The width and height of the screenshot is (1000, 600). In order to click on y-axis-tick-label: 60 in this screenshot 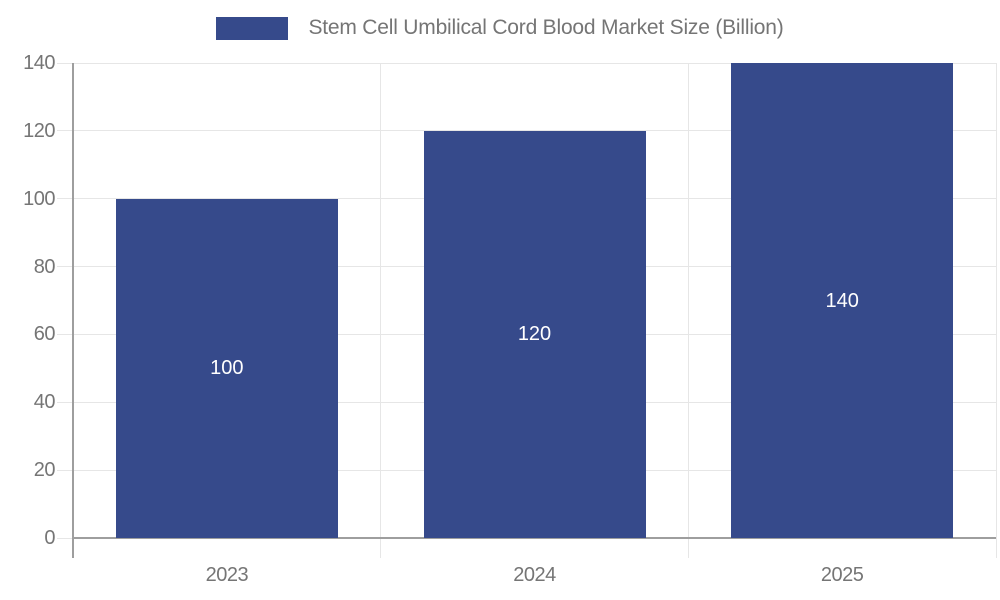, I will do `click(44, 334)`.